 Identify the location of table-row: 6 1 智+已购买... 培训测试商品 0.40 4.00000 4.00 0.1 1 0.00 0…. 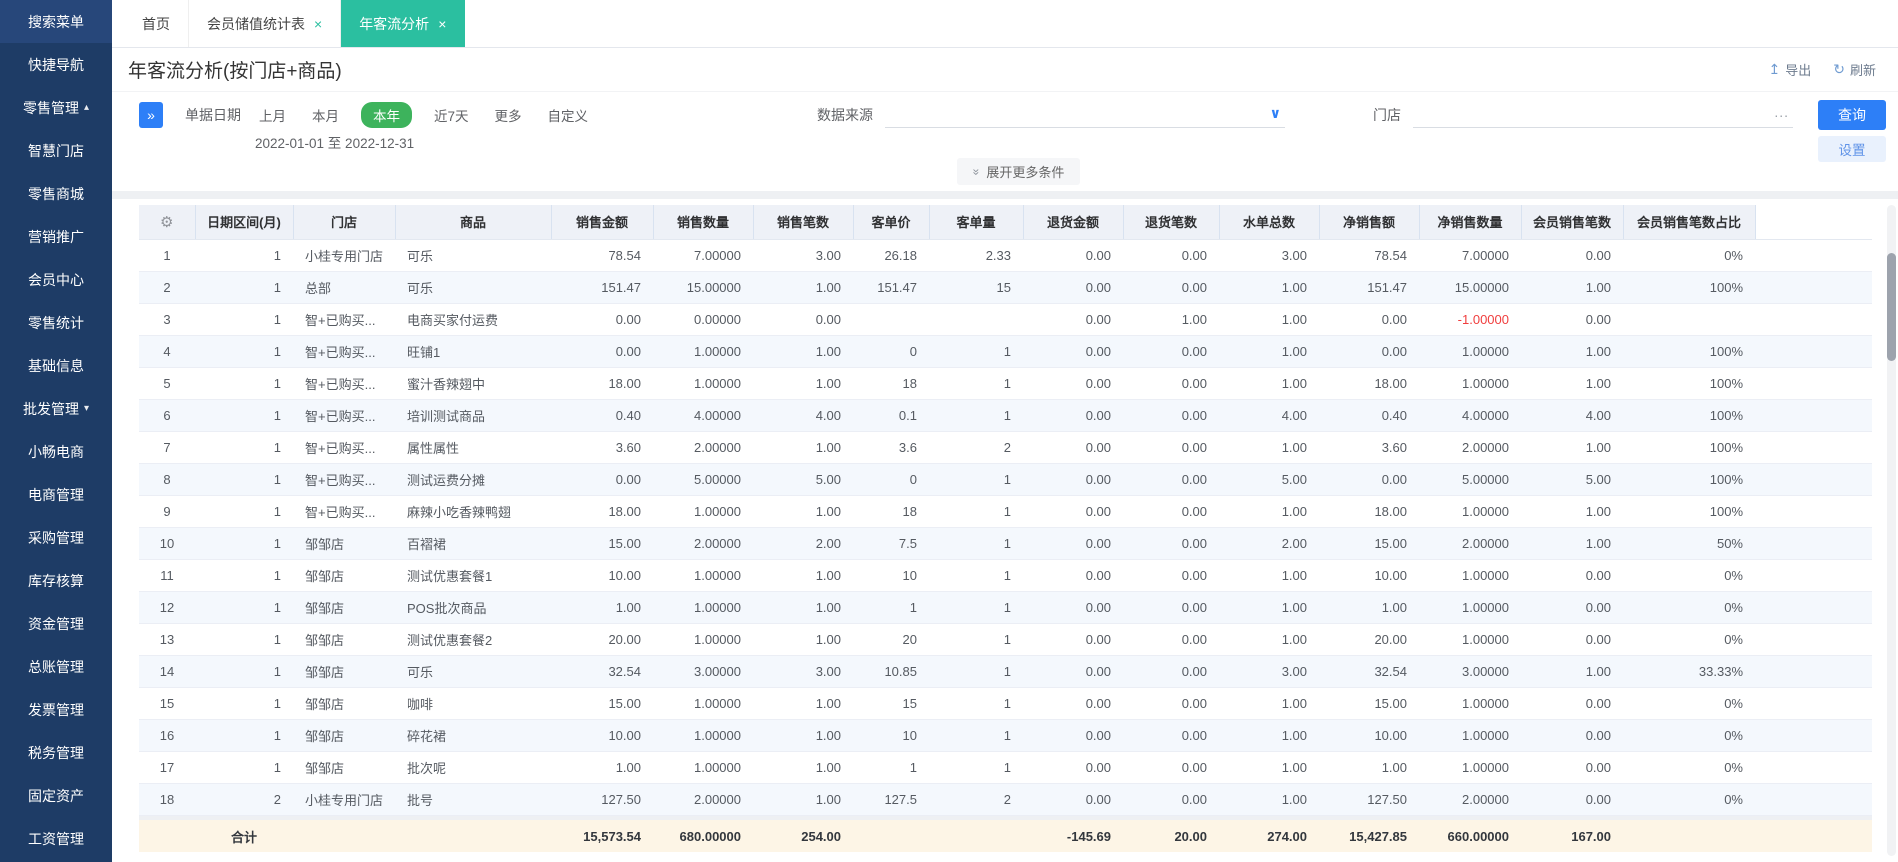
(1005, 415).